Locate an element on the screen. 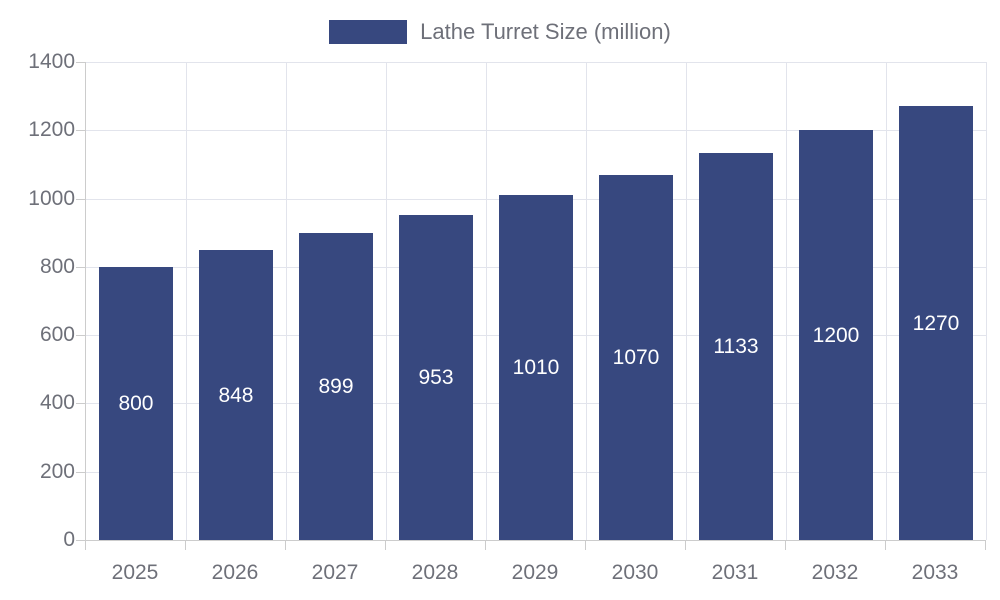  bar: 848 is located at coordinates (235, 395).